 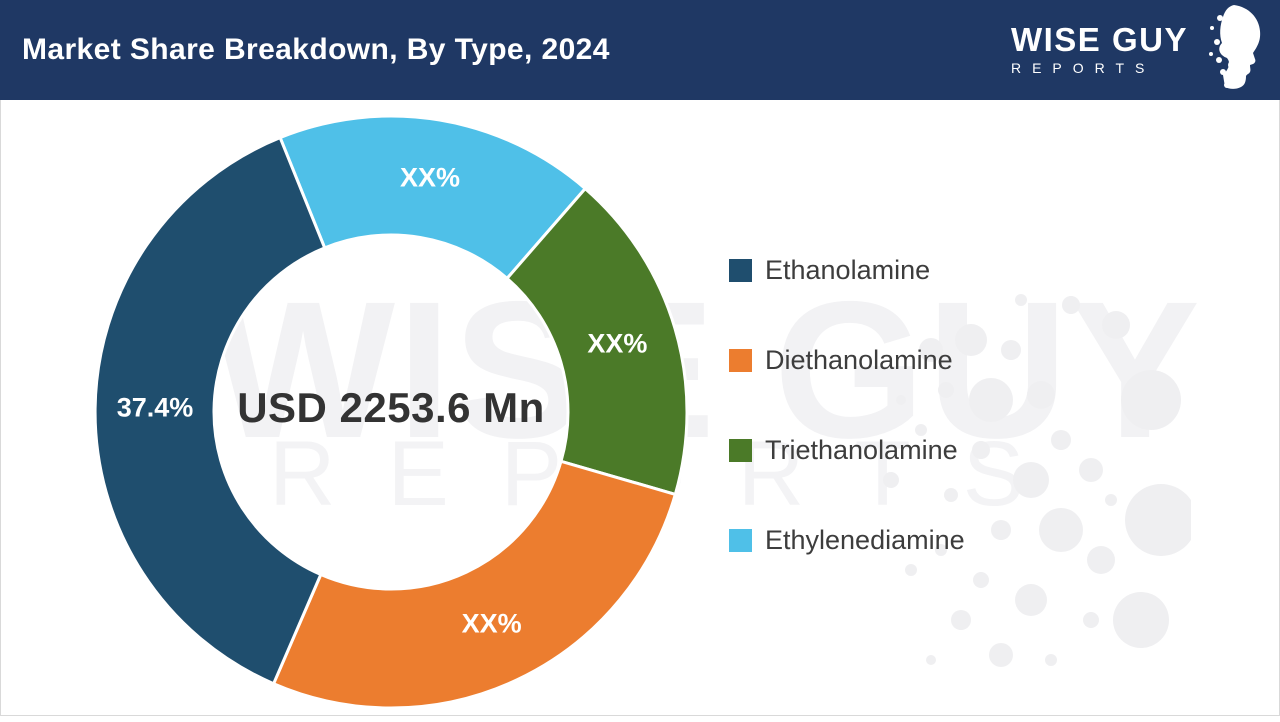 I want to click on page-title: Market Share Breakdown, By Type, 2024, so click(x=316, y=49).